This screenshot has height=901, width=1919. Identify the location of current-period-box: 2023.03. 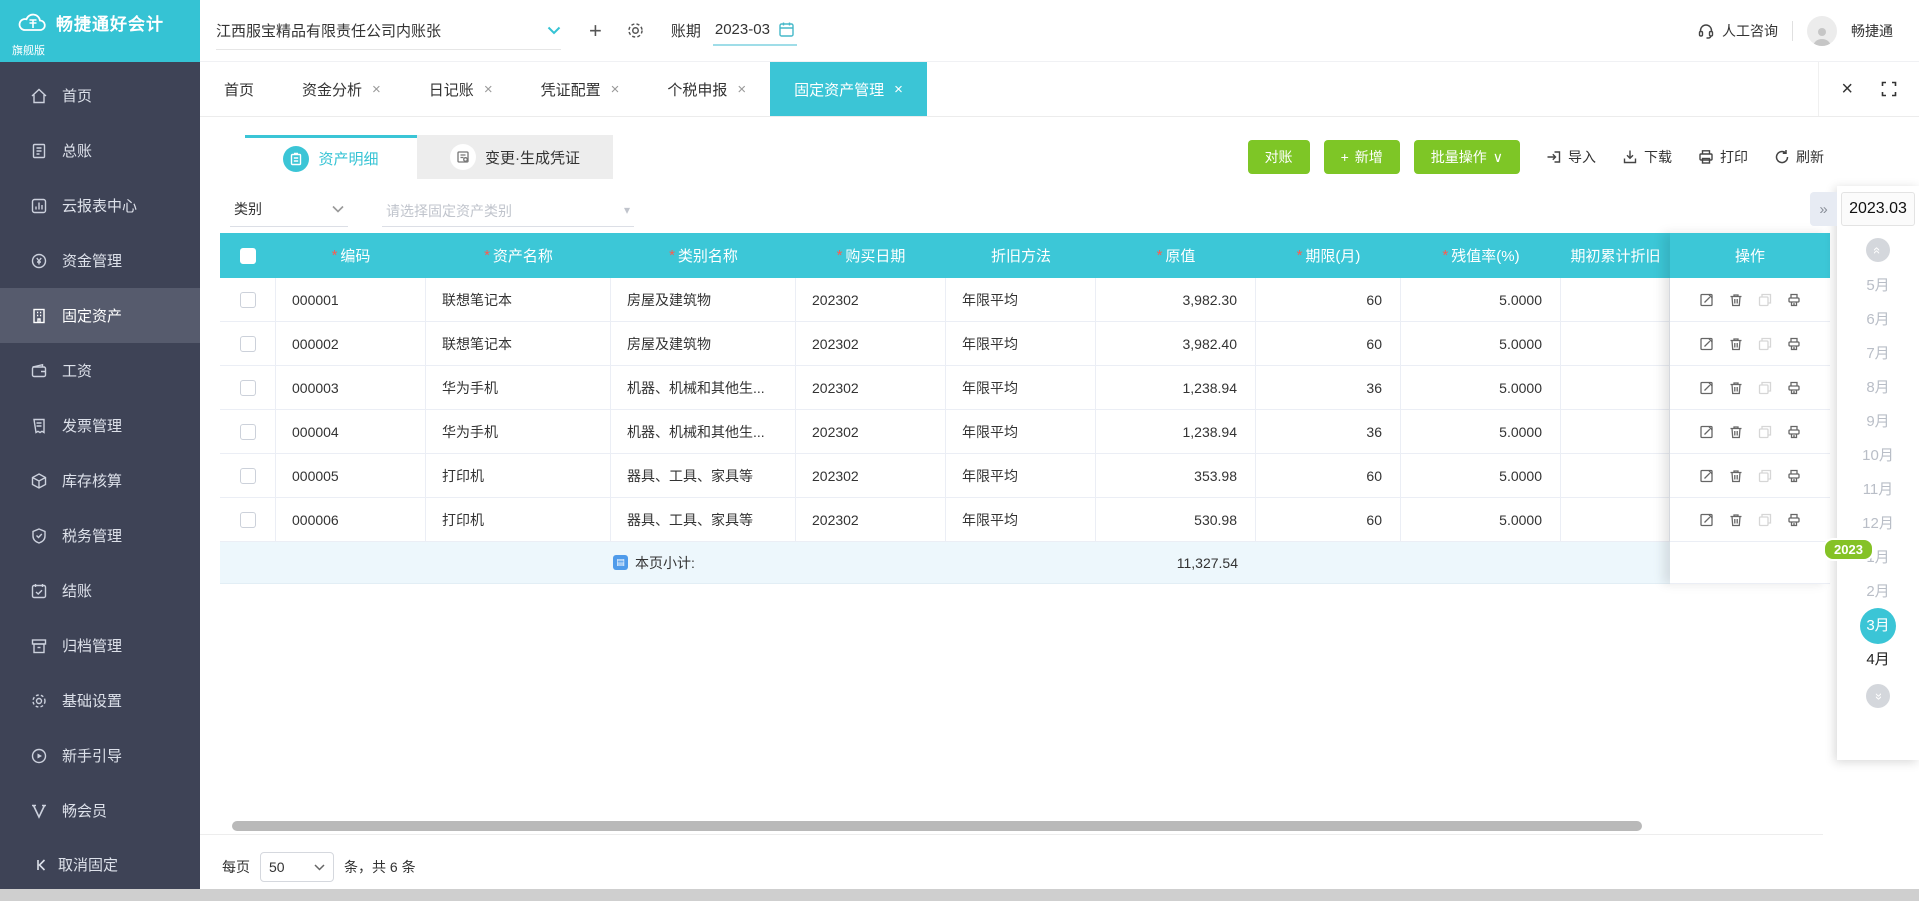
(1878, 209).